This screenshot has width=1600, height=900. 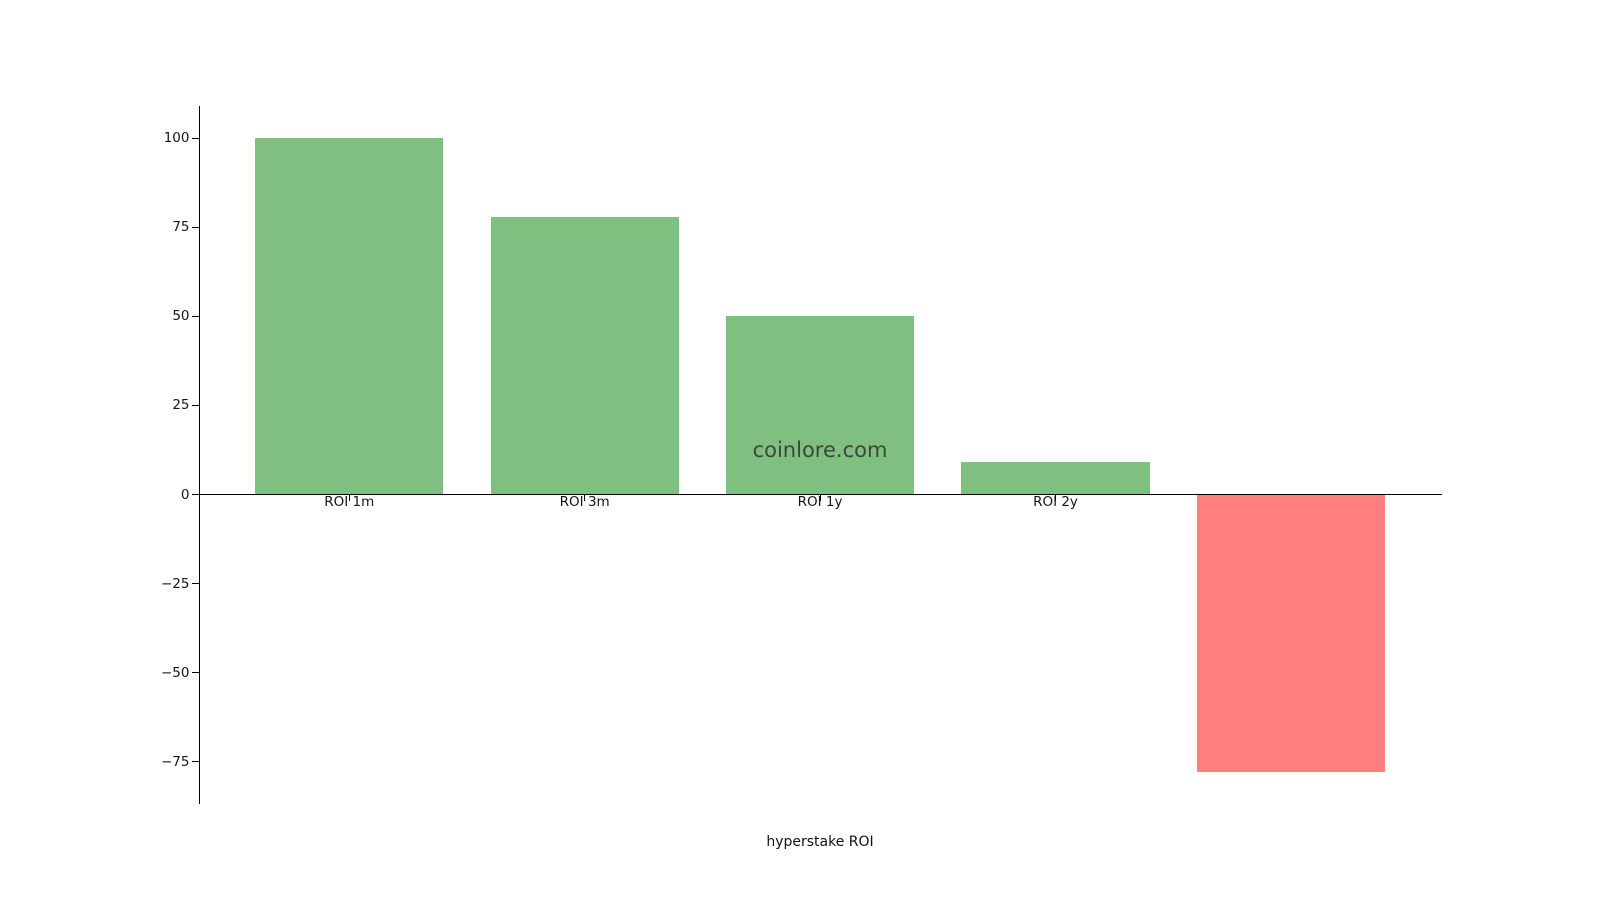 I want to click on x-axis-spine, so click(x=820, y=494).